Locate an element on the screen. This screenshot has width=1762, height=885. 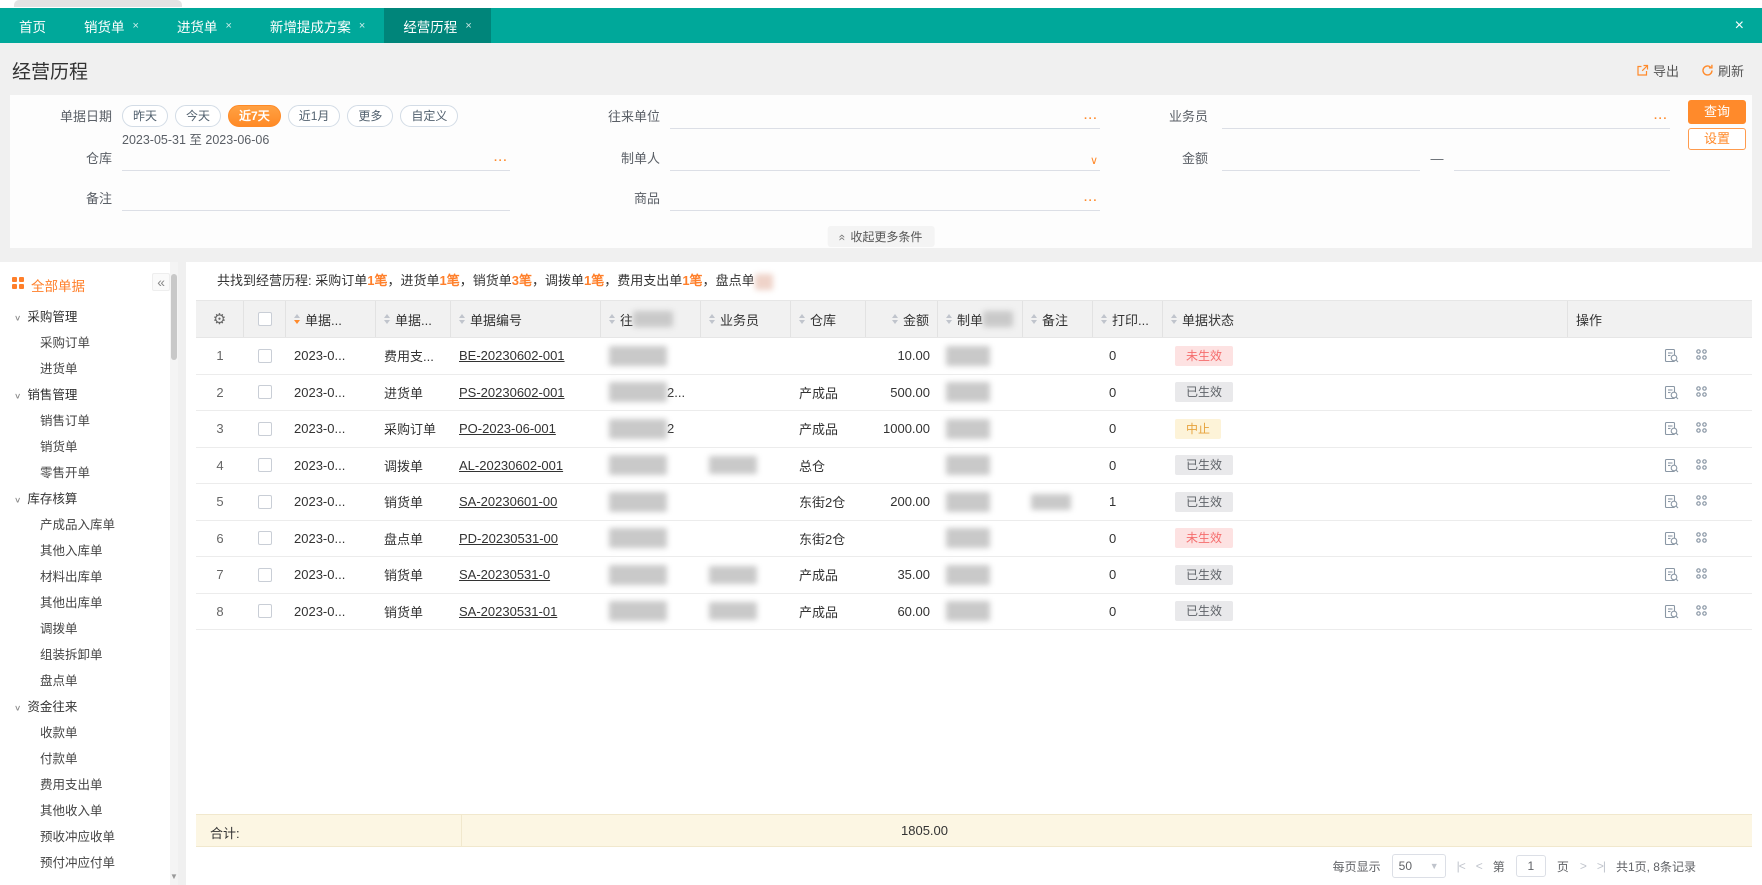
select-all-checkbox is located at coordinates (264, 319).